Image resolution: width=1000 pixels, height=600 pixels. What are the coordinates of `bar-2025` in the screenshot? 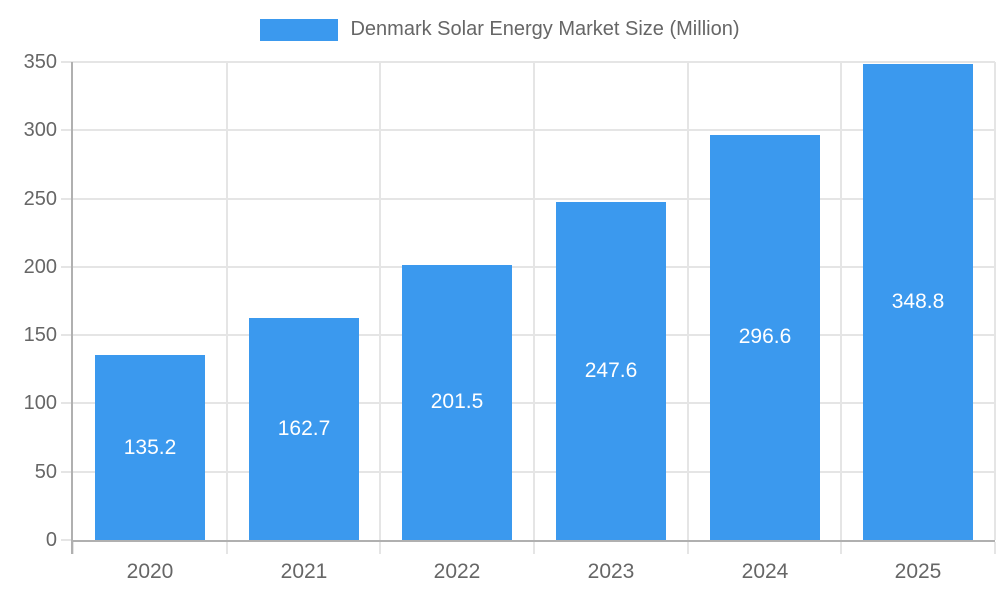 It's located at (918, 302).